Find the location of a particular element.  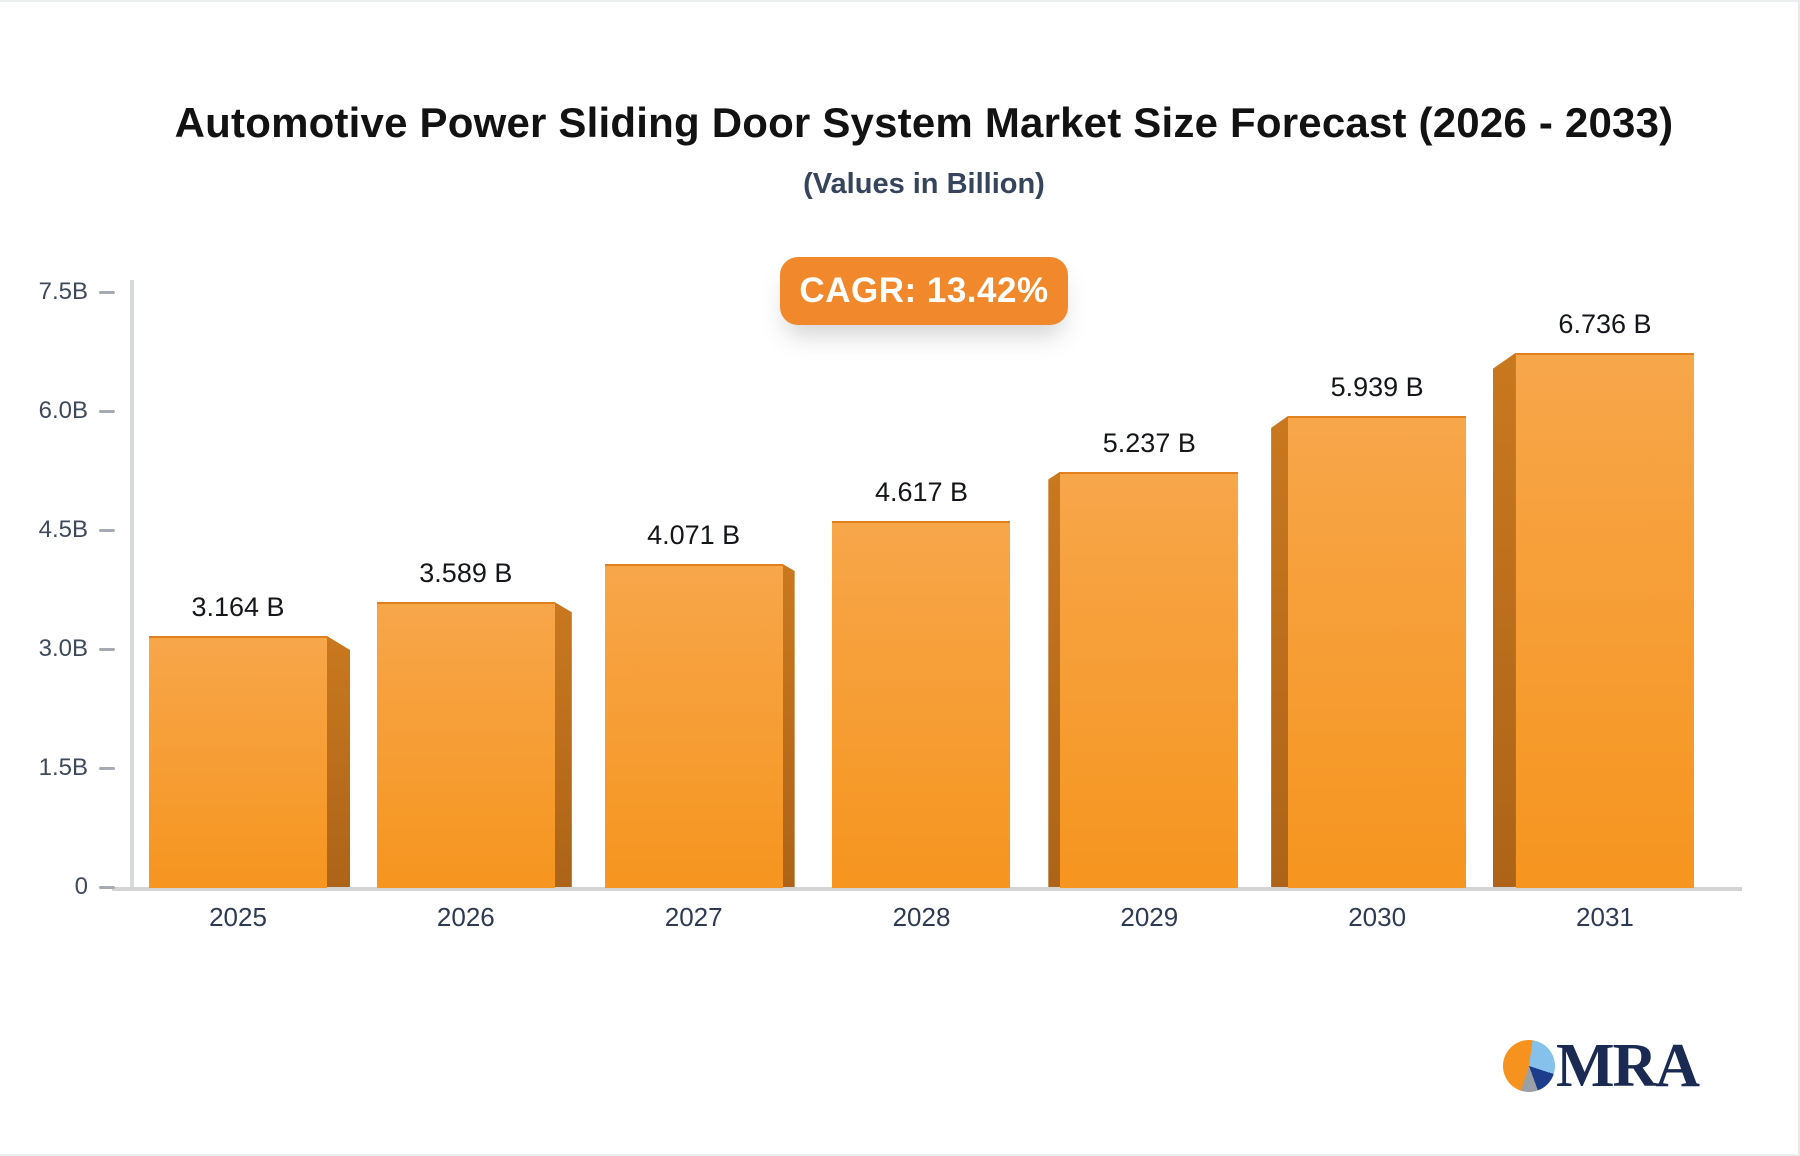

x-tick-label: 2031 is located at coordinates (1605, 917).